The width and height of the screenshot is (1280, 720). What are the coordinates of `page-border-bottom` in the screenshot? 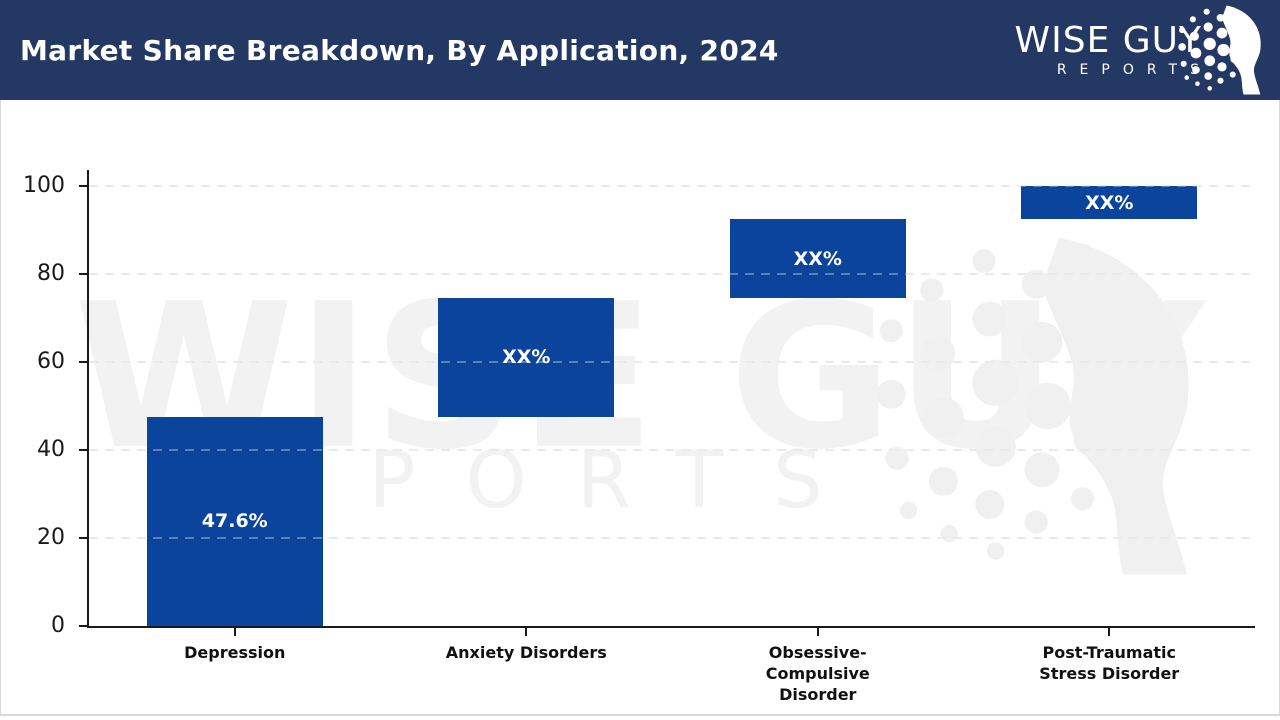 It's located at (640, 715).